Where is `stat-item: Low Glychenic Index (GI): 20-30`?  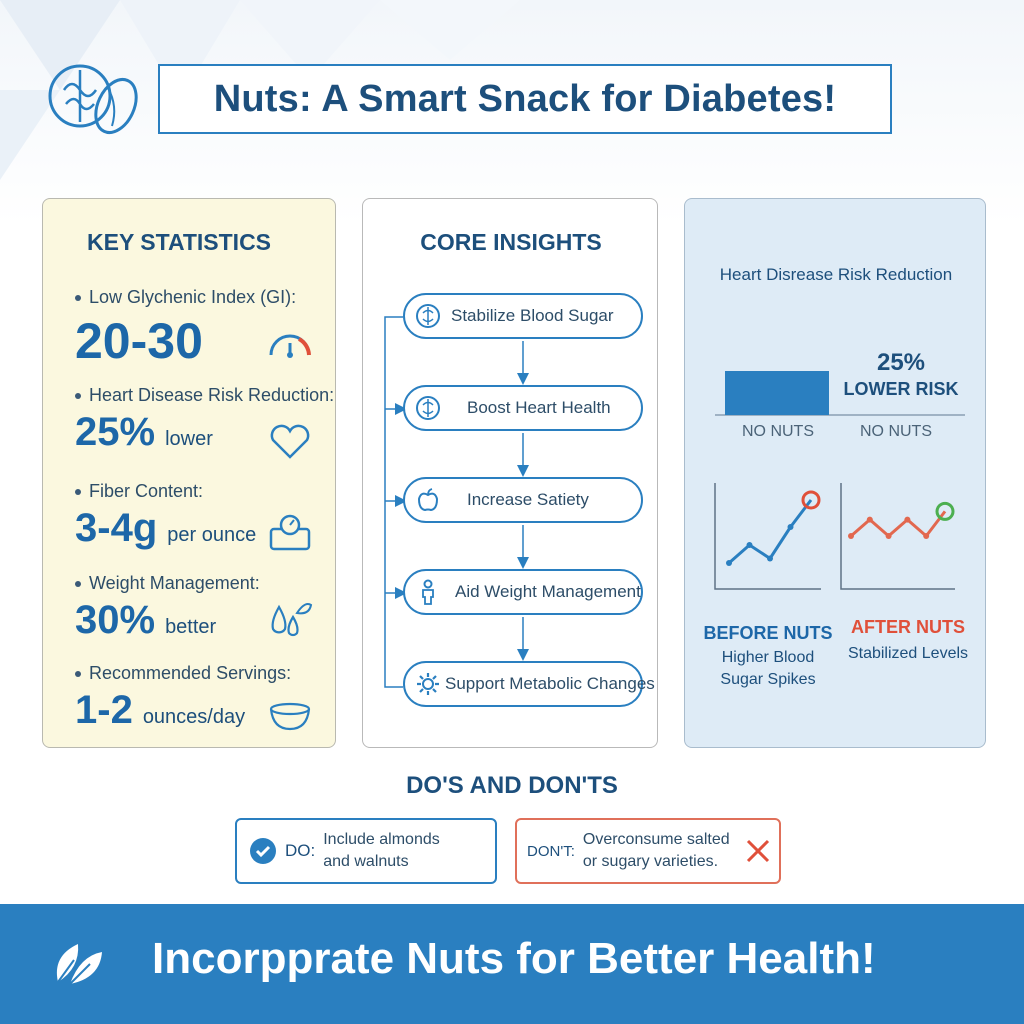 stat-item: Low Glychenic Index (GI): 20-30 is located at coordinates (206, 328).